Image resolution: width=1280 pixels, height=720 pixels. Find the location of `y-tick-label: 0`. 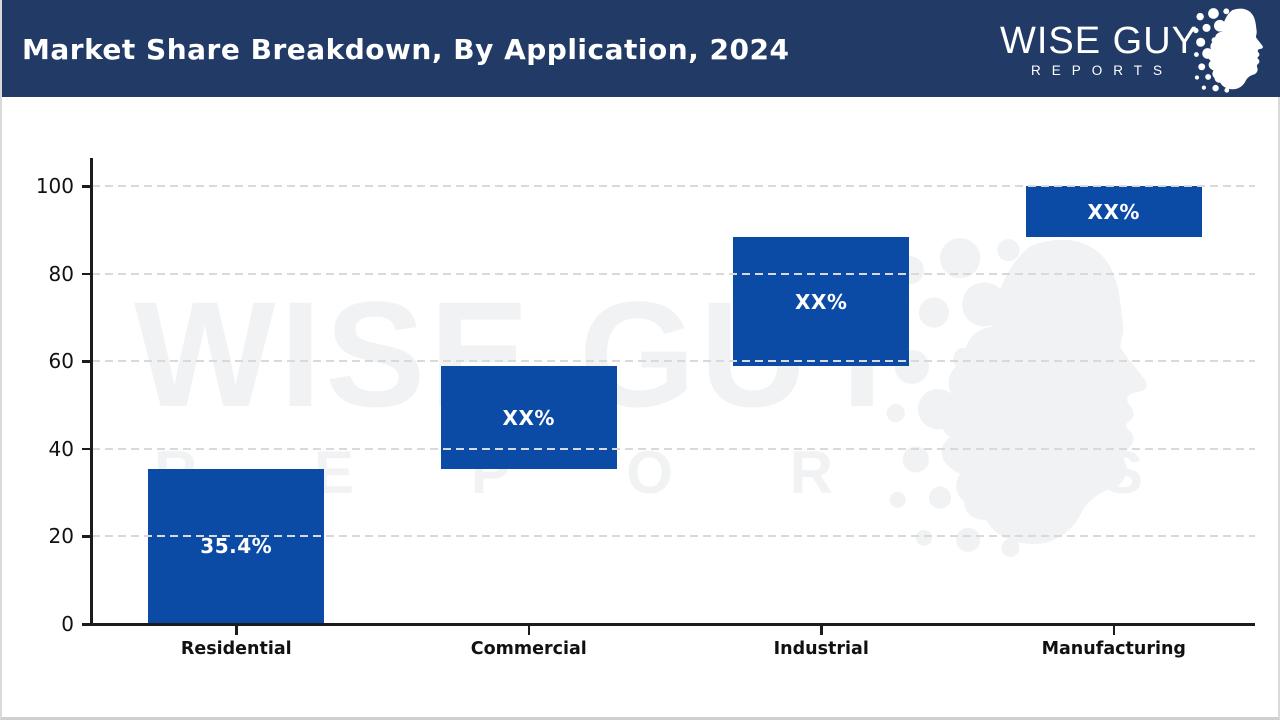

y-tick-label: 0 is located at coordinates (67, 624).